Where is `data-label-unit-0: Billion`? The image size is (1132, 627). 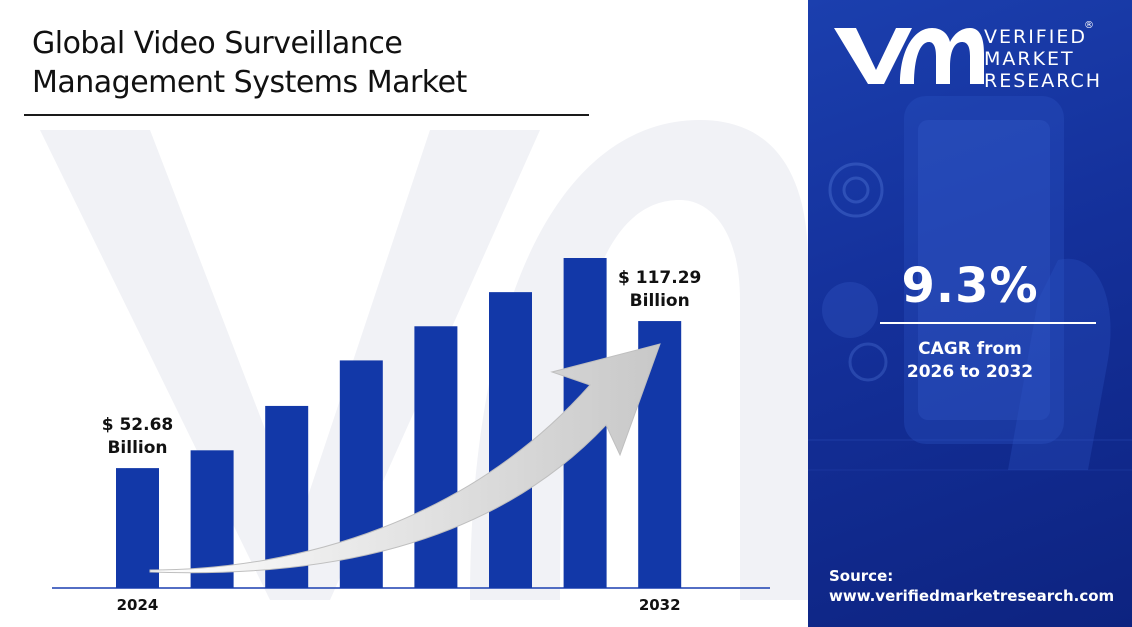
data-label-unit-0: Billion is located at coordinates (137, 448).